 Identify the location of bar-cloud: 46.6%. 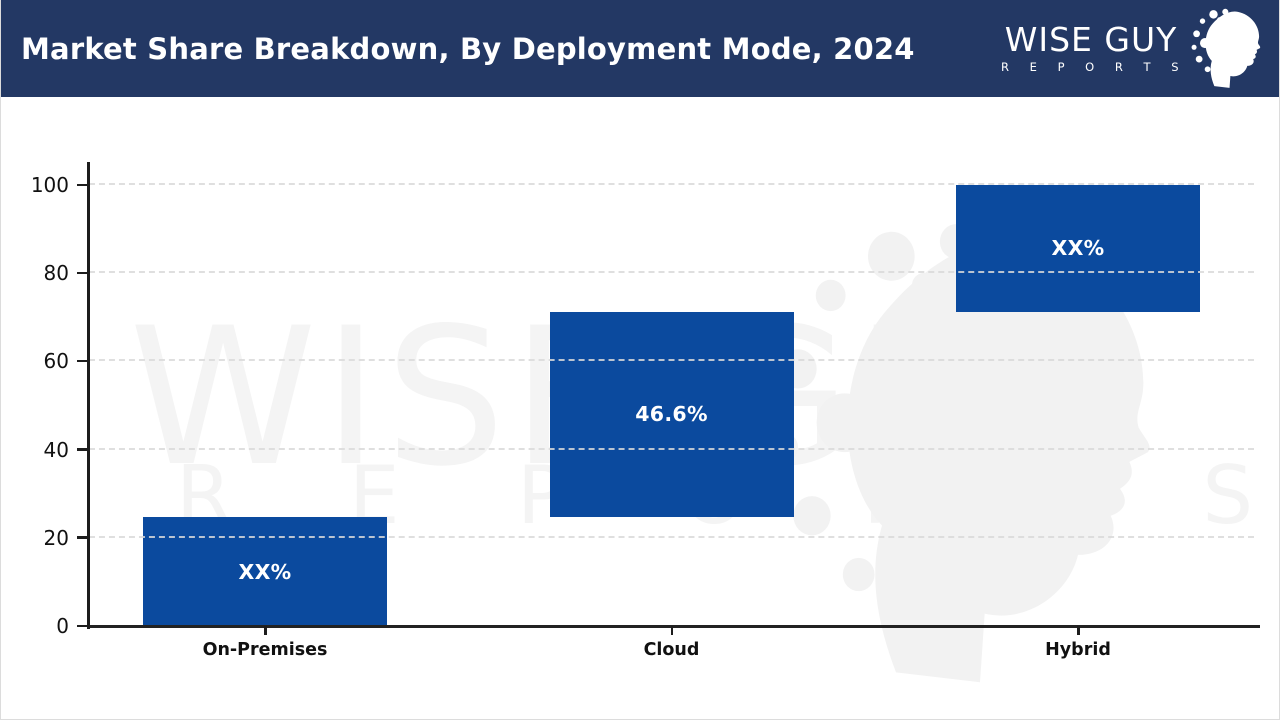
(671, 414).